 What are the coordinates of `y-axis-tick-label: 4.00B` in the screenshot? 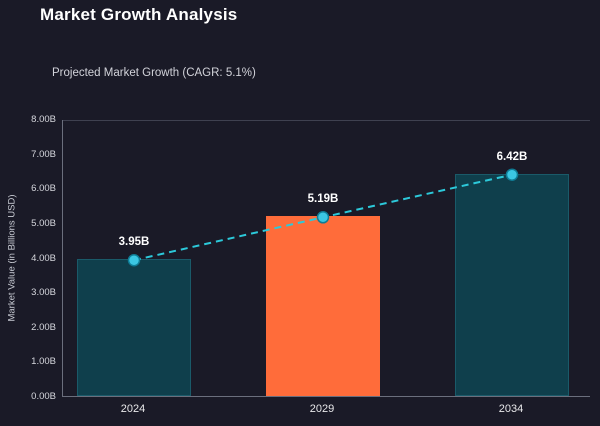 It's located at (43, 258).